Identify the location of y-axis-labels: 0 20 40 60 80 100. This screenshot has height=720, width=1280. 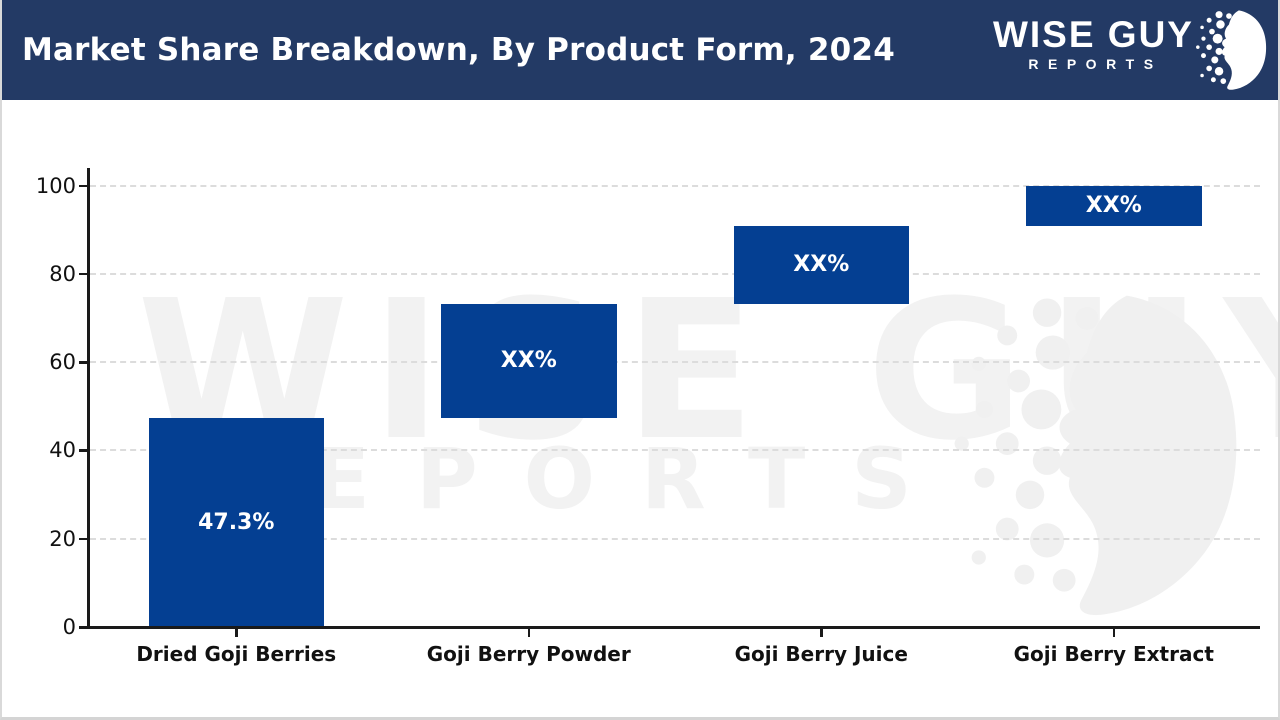
(39, 403).